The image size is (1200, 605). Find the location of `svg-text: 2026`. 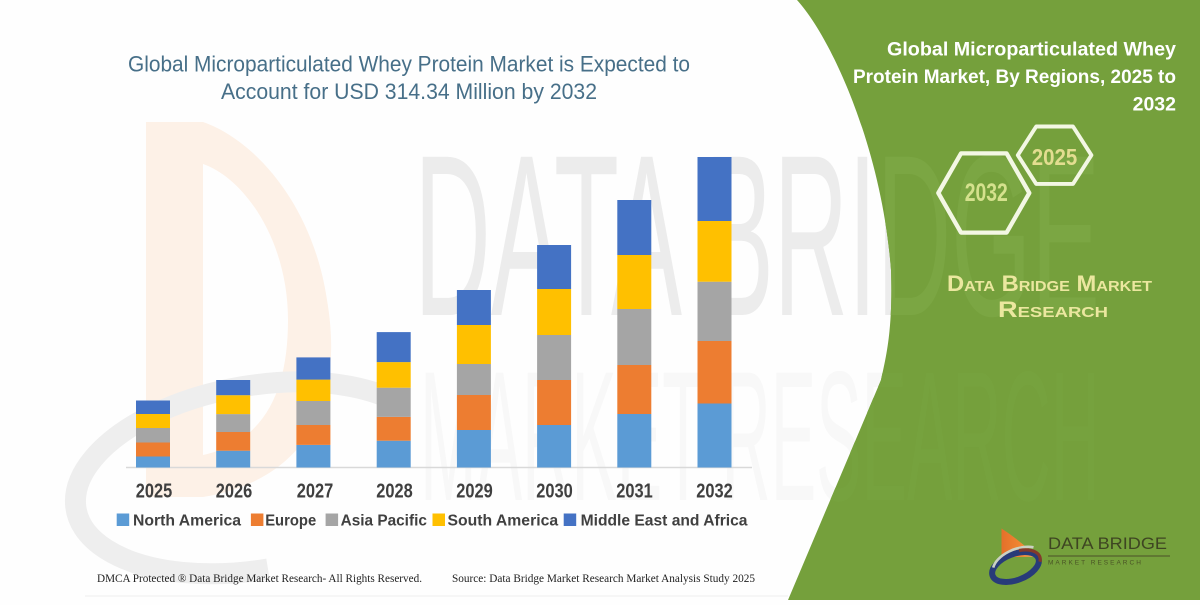

svg-text: 2026 is located at coordinates (234, 491).